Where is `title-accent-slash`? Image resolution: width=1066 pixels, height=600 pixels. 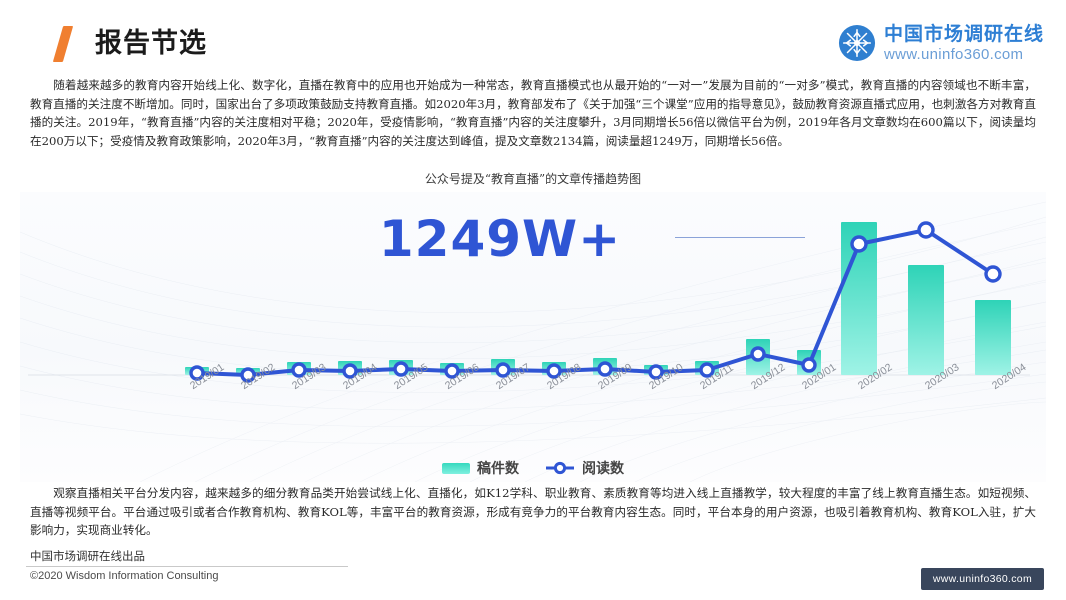 title-accent-slash is located at coordinates (63, 44).